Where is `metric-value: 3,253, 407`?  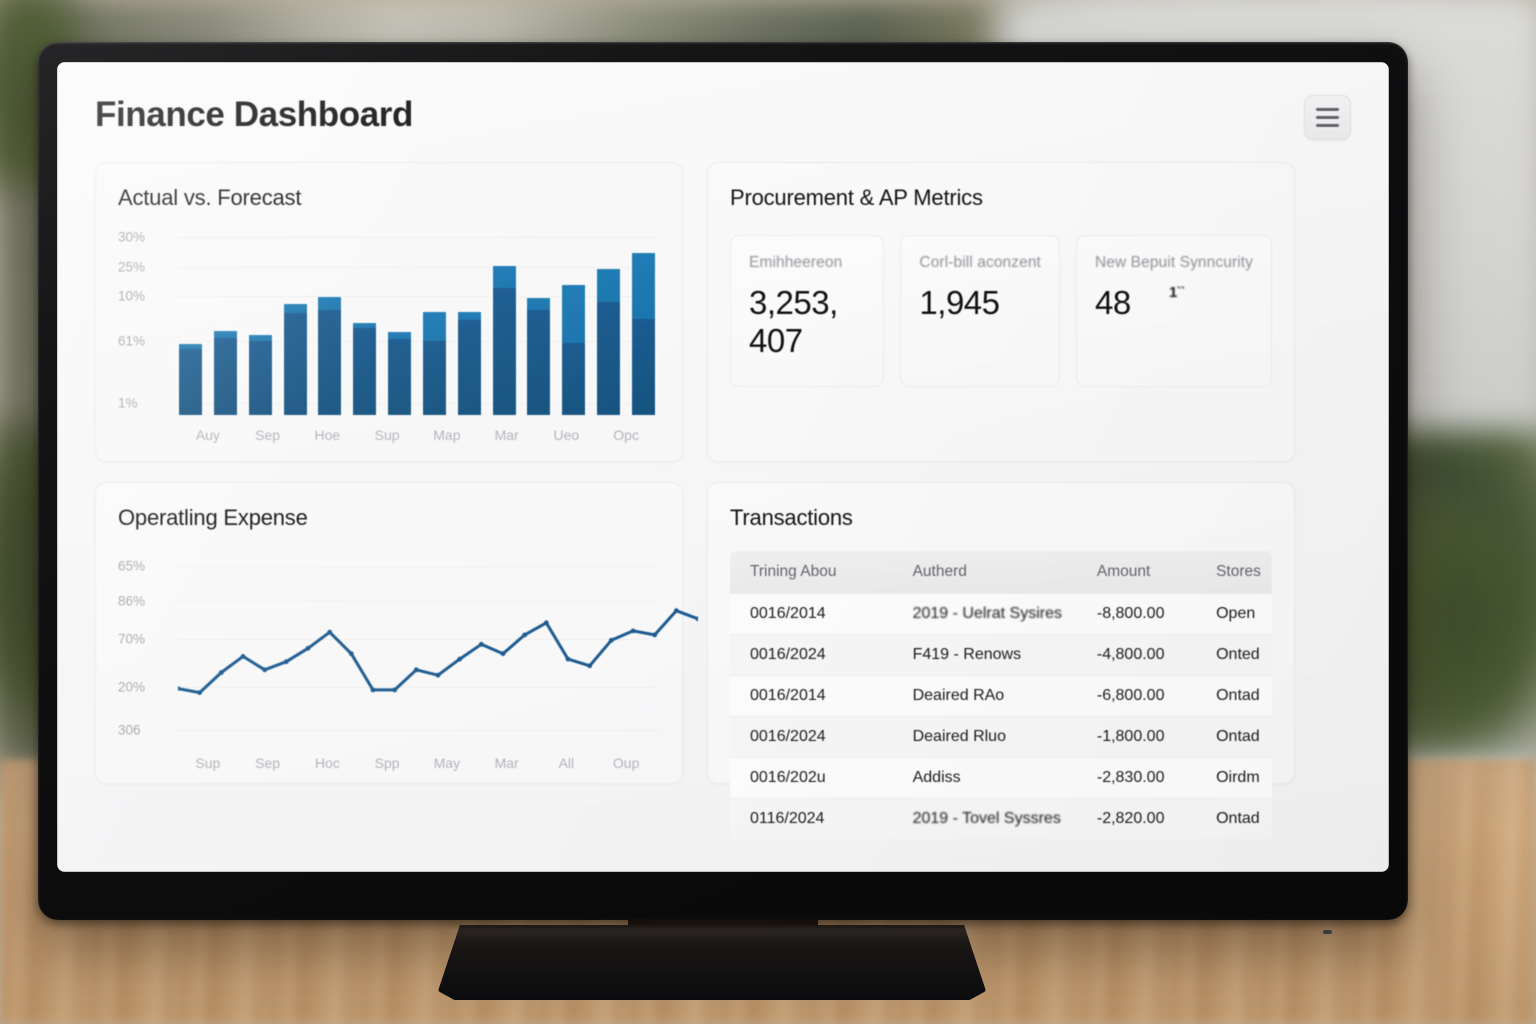
metric-value: 3,253, 407 is located at coordinates (793, 321).